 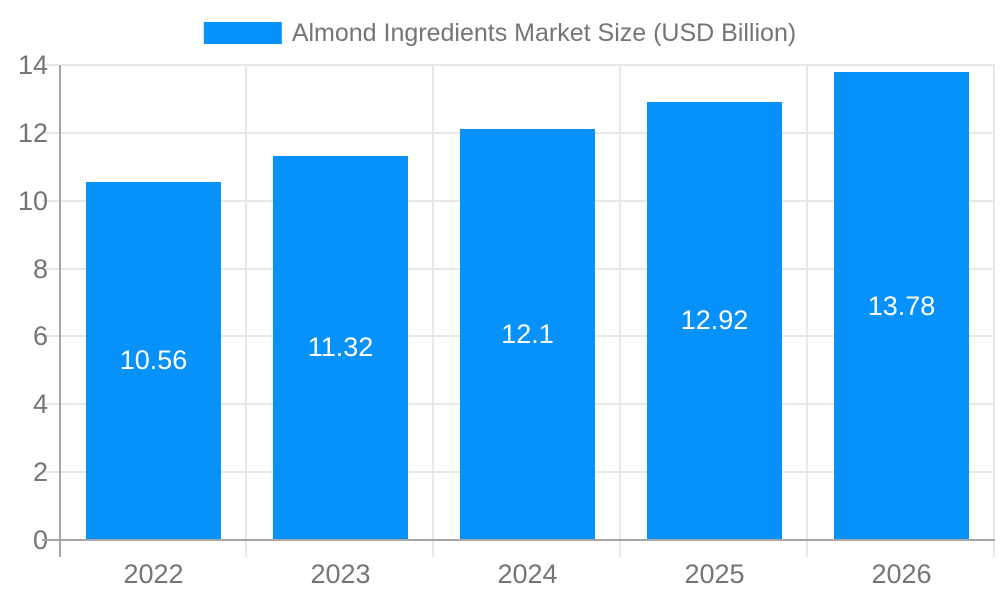 I want to click on legend-swatch, so click(x=242, y=33).